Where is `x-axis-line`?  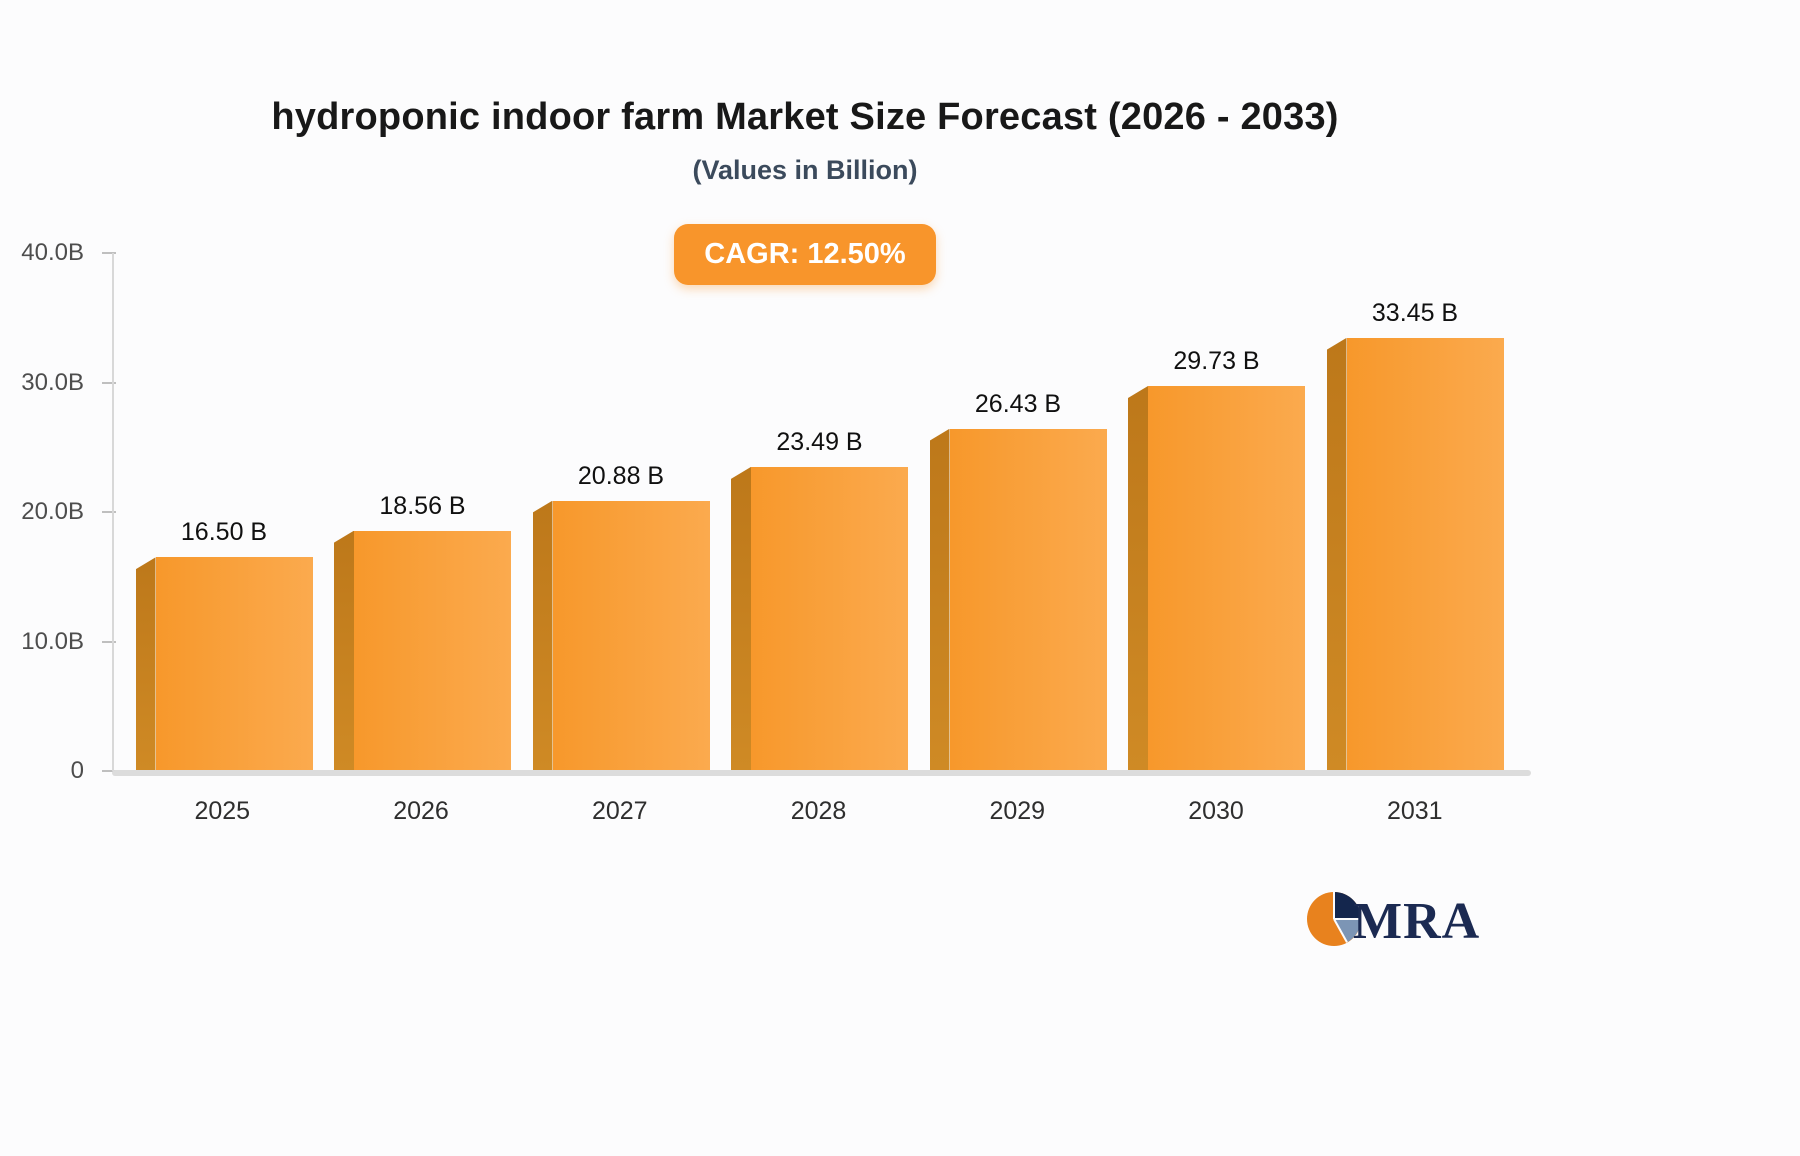 x-axis-line is located at coordinates (821, 773).